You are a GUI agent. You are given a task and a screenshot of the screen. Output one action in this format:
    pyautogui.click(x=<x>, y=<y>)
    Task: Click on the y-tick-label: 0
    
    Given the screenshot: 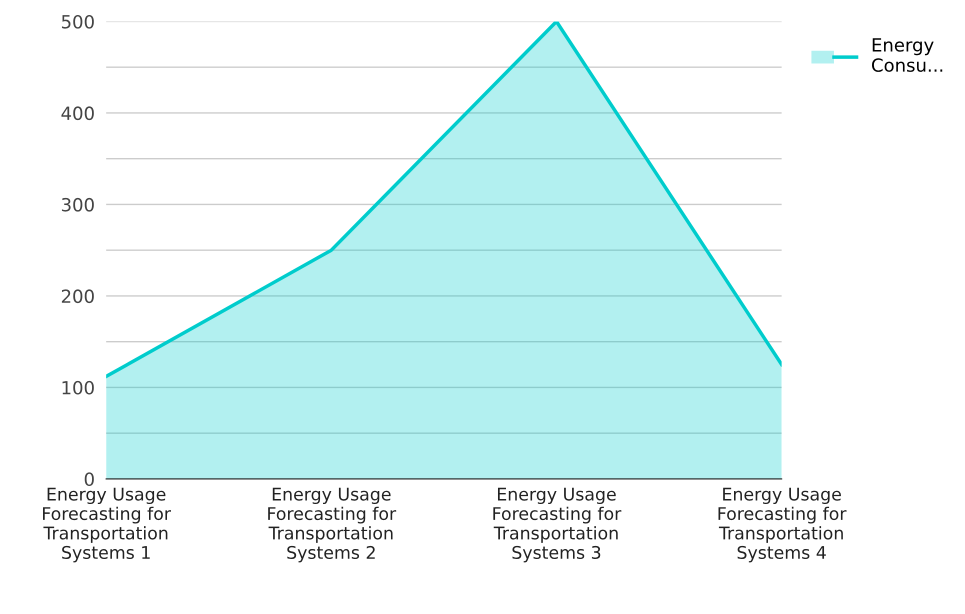 What is the action you would take?
    pyautogui.click(x=89, y=479)
    